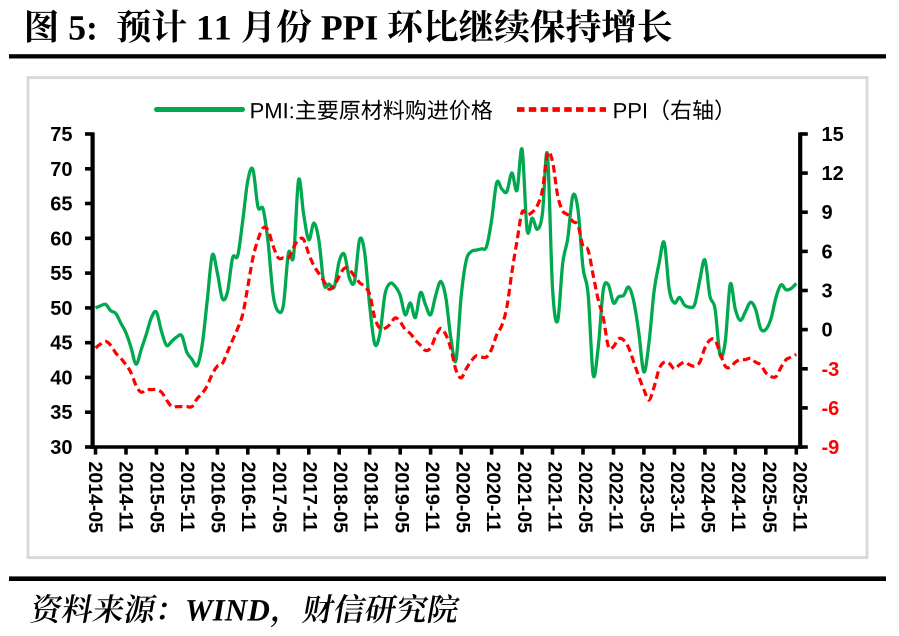  Describe the element at coordinates (616, 497) in the screenshot. I see `svg-text: 2022-11` at that location.